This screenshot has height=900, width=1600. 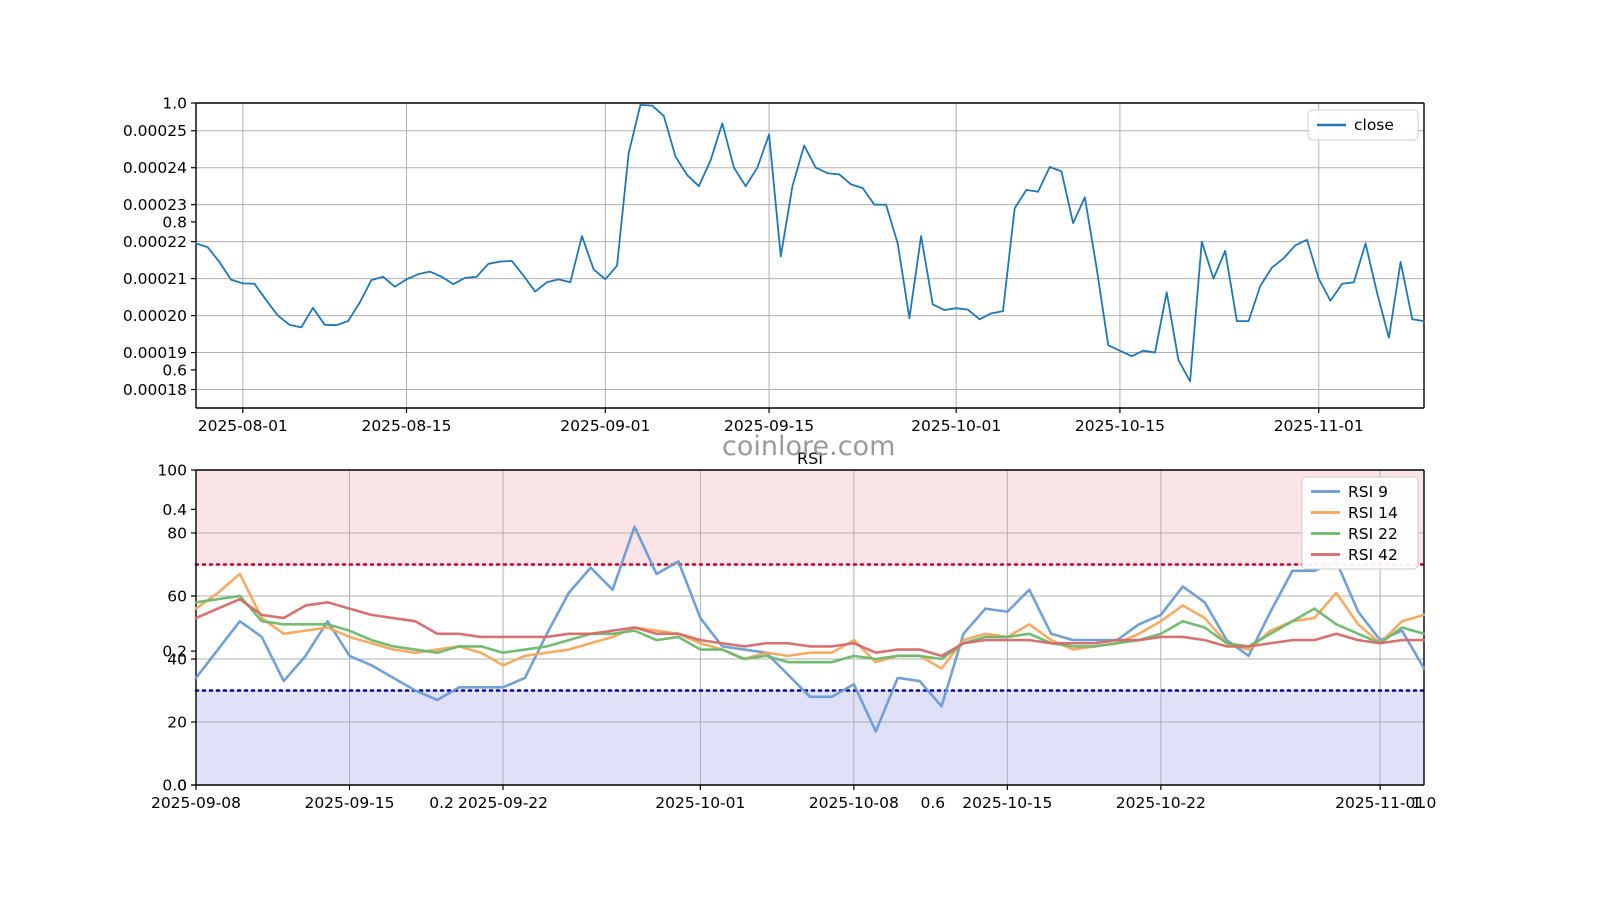 What do you see at coordinates (932, 803) in the screenshot?
I see `rsi-x-tick-label-secondary: 0.6` at bounding box center [932, 803].